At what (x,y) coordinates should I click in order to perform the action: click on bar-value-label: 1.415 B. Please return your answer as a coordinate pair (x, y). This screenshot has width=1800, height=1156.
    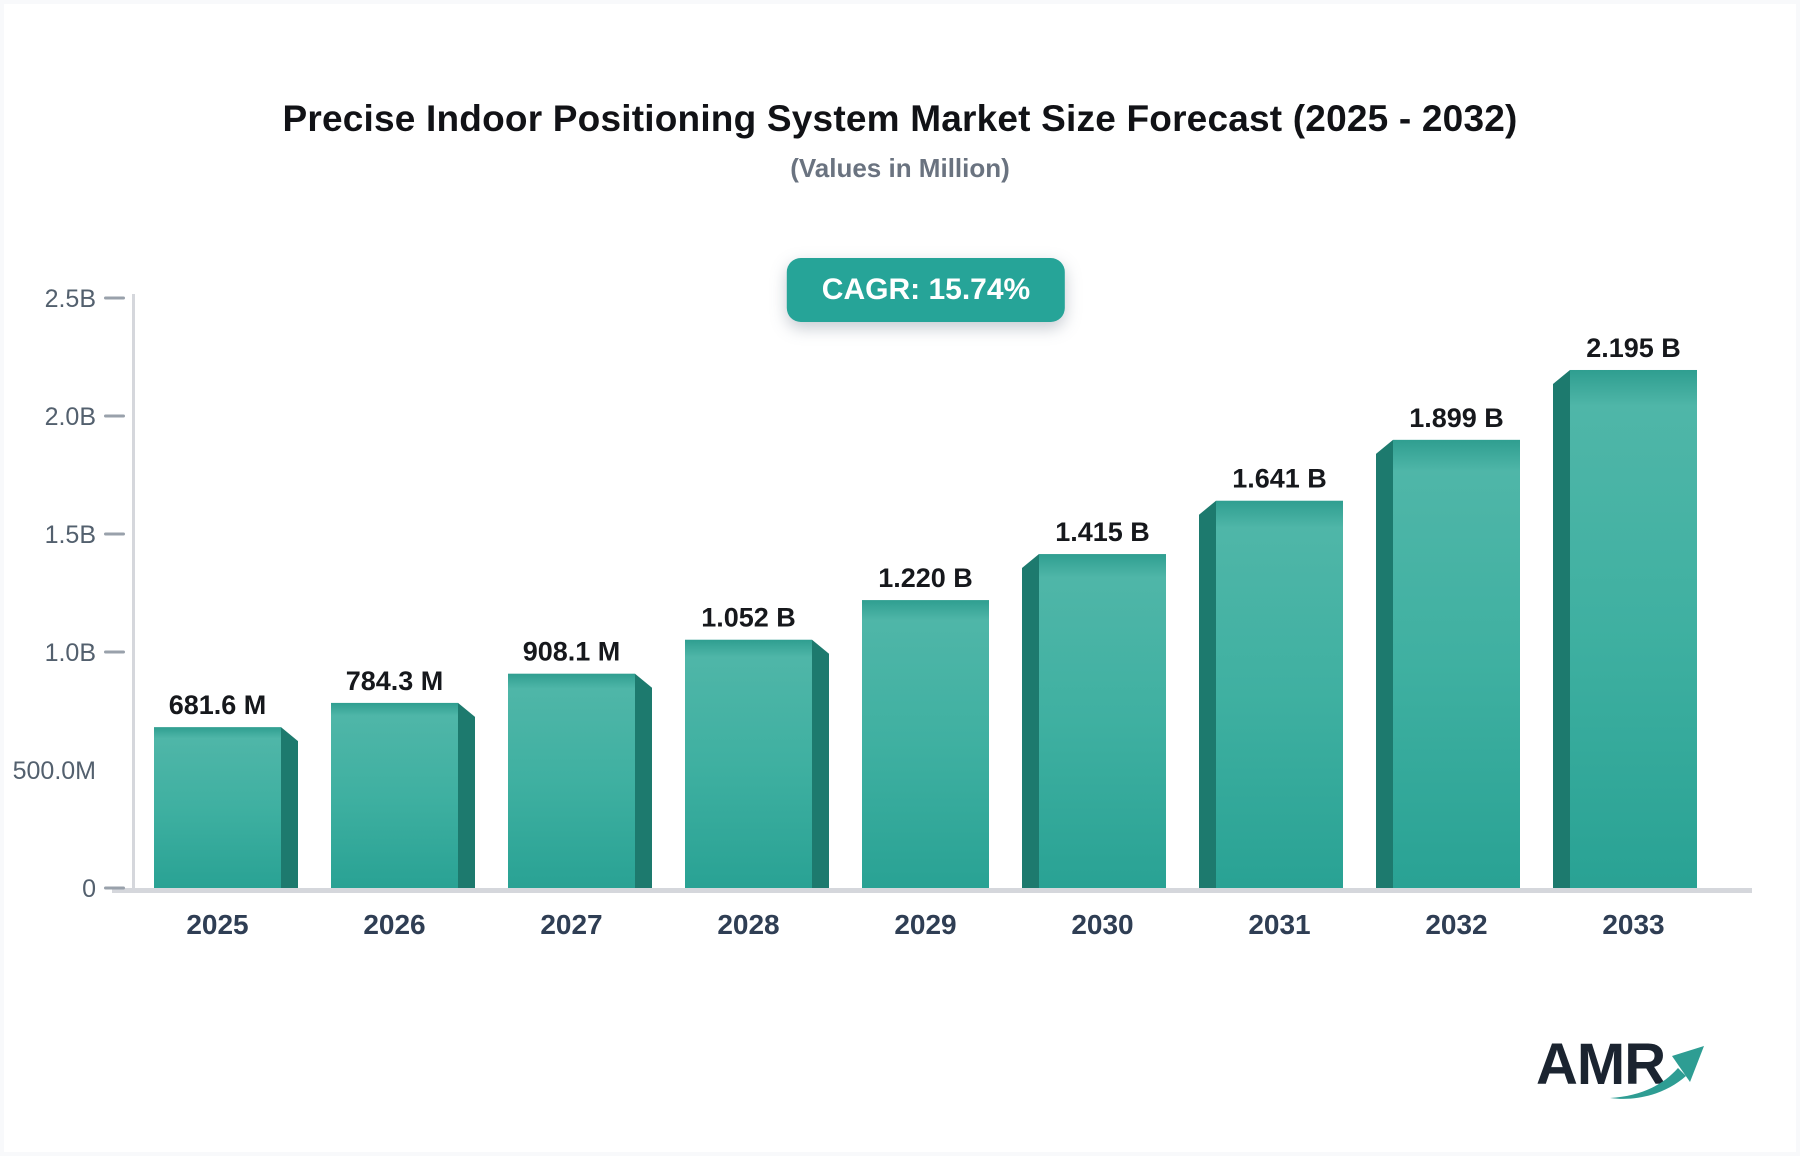
    Looking at the image, I should click on (1102, 532).